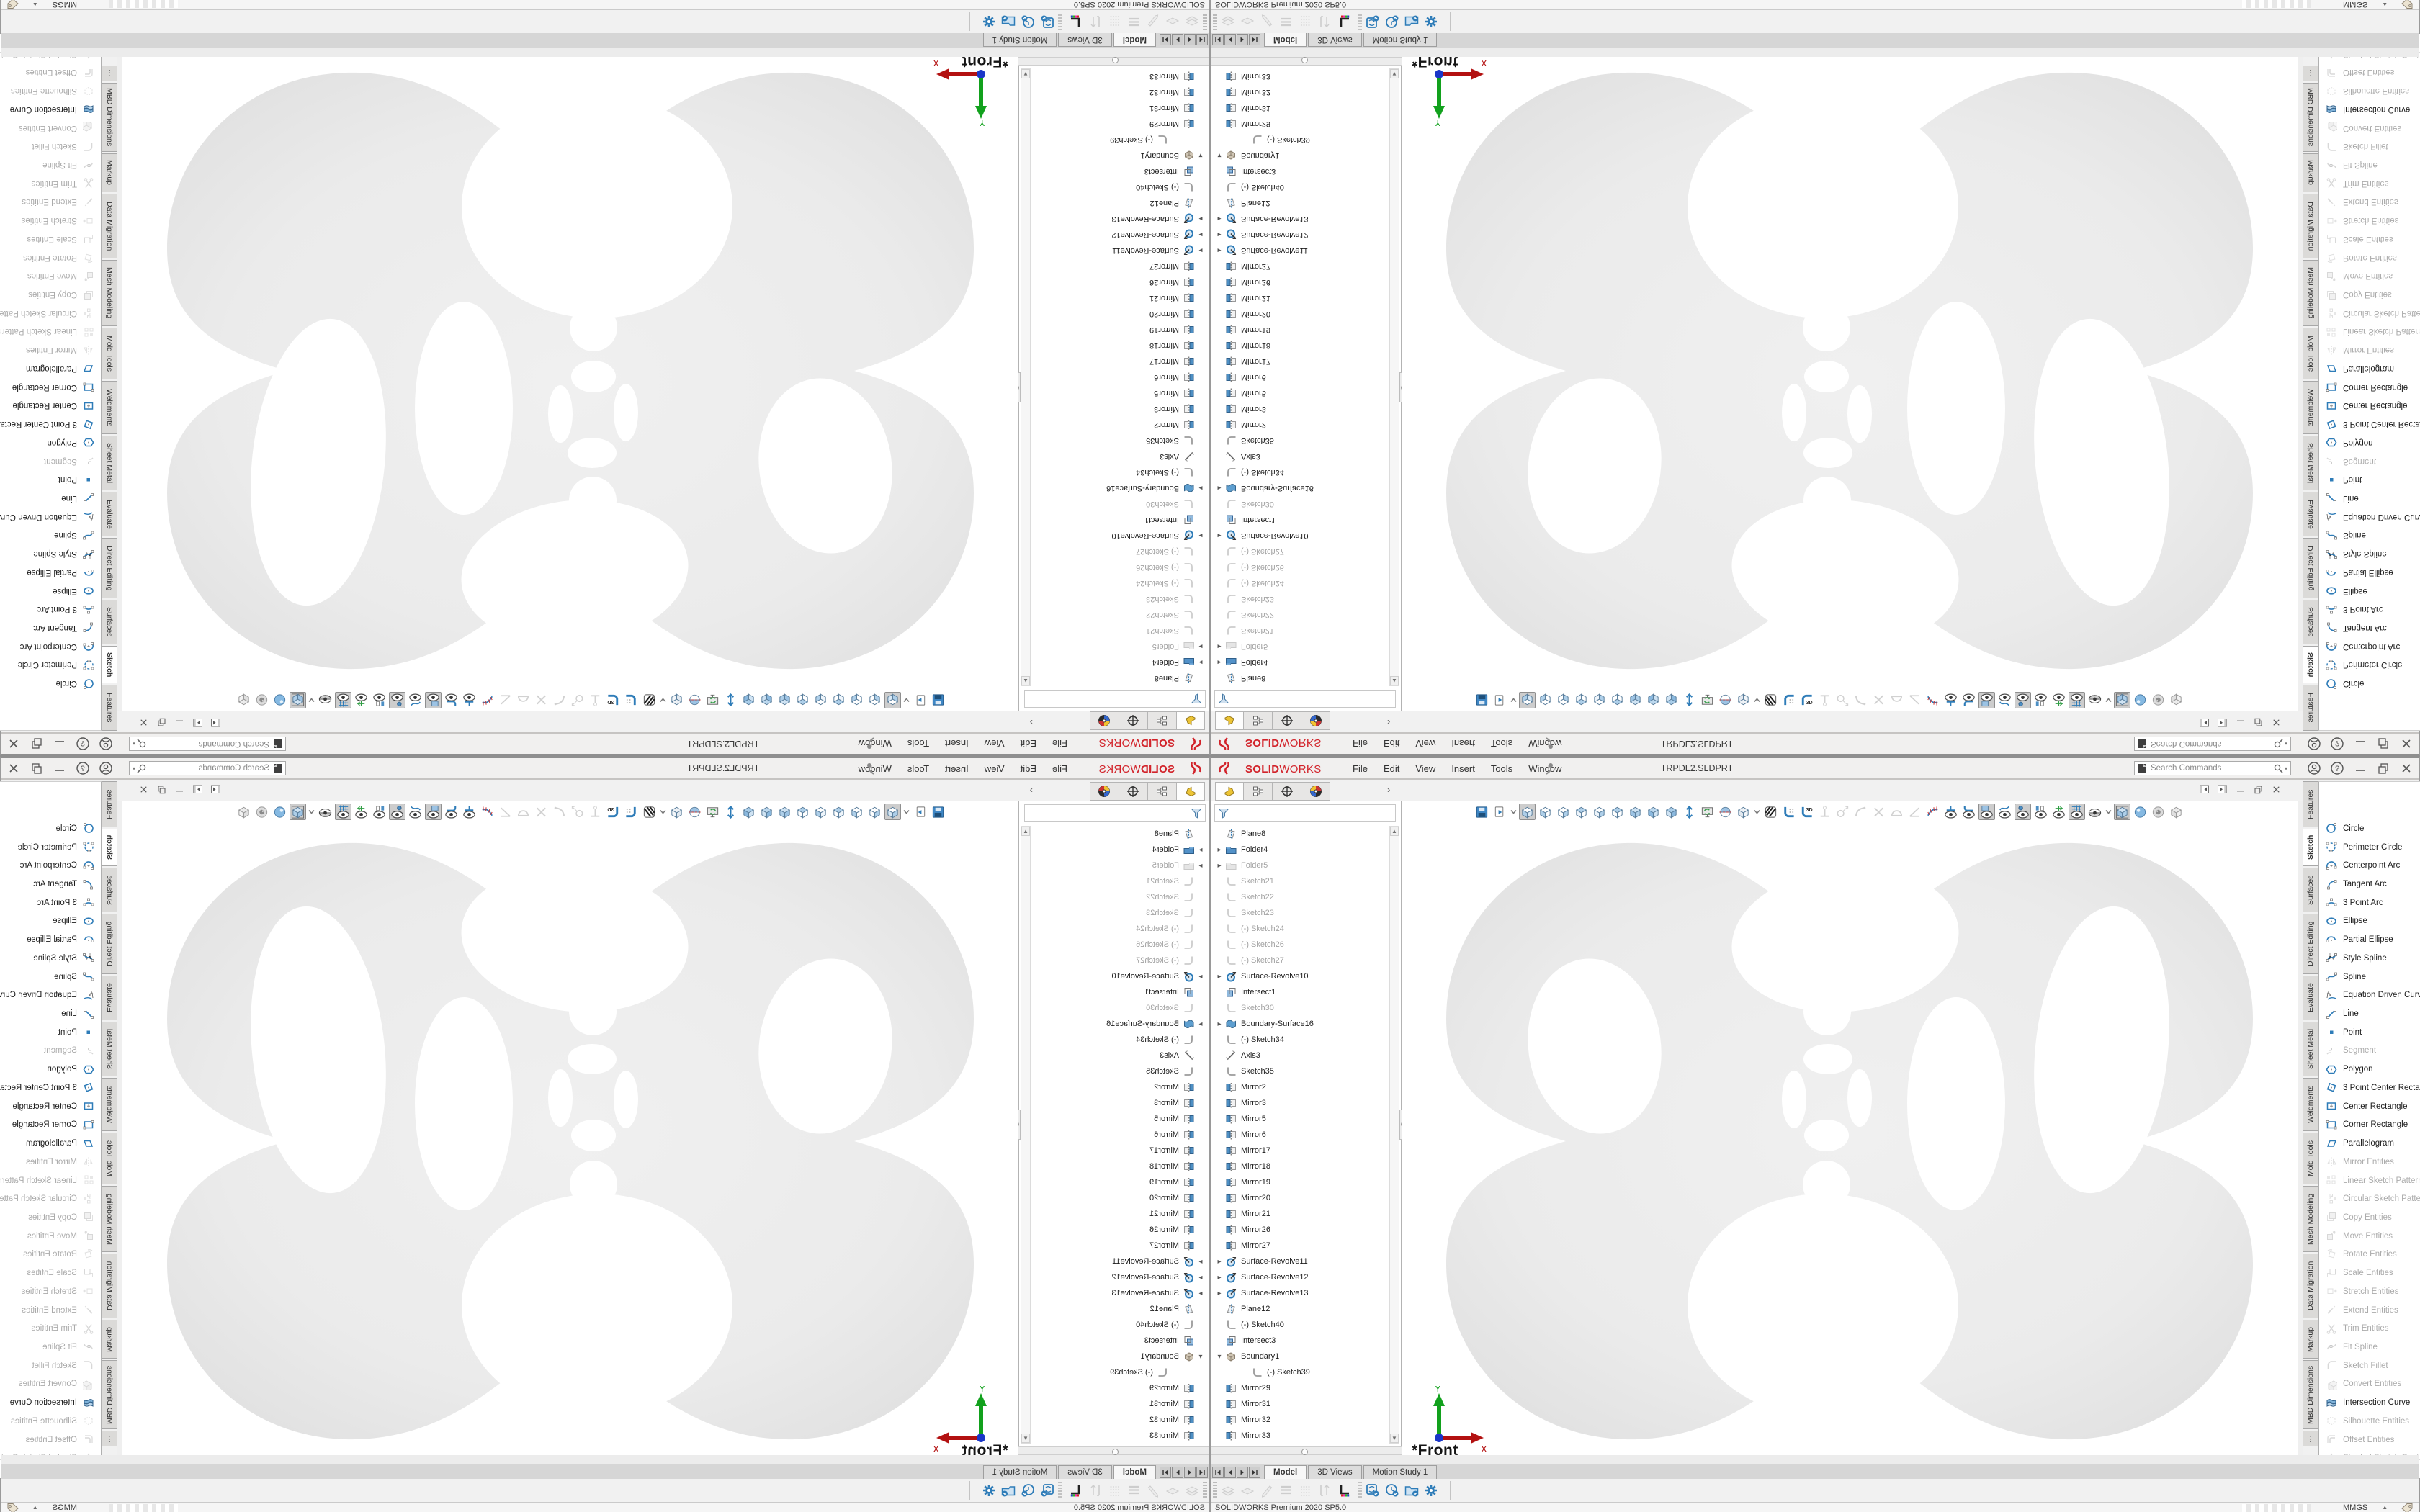  Describe the element at coordinates (51, 609) in the screenshot. I see `command-3-point-arc: 3 Point Arc` at that location.